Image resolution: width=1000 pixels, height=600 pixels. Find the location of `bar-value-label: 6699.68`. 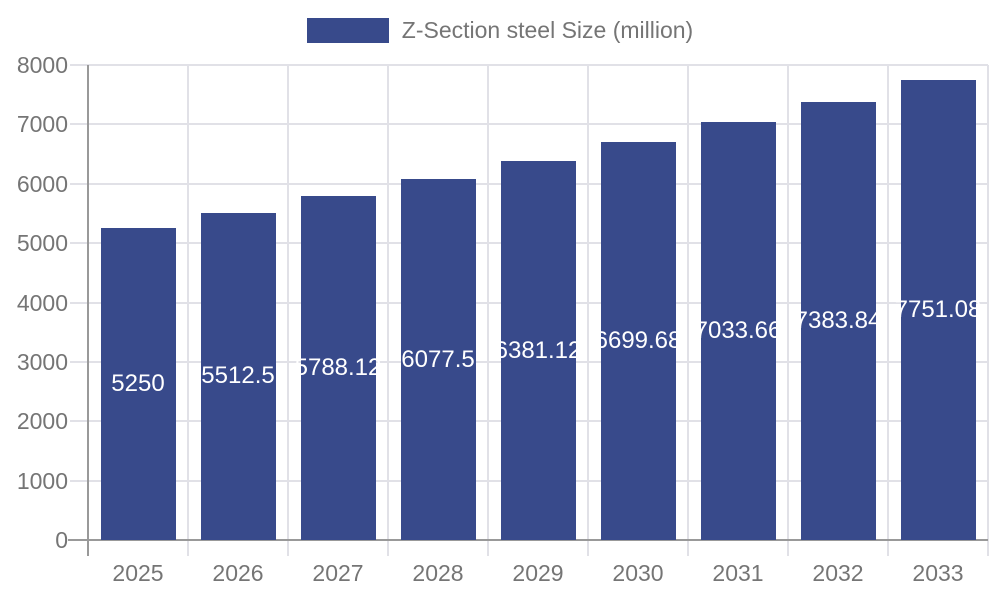

bar-value-label: 6699.68 is located at coordinates (638, 341).